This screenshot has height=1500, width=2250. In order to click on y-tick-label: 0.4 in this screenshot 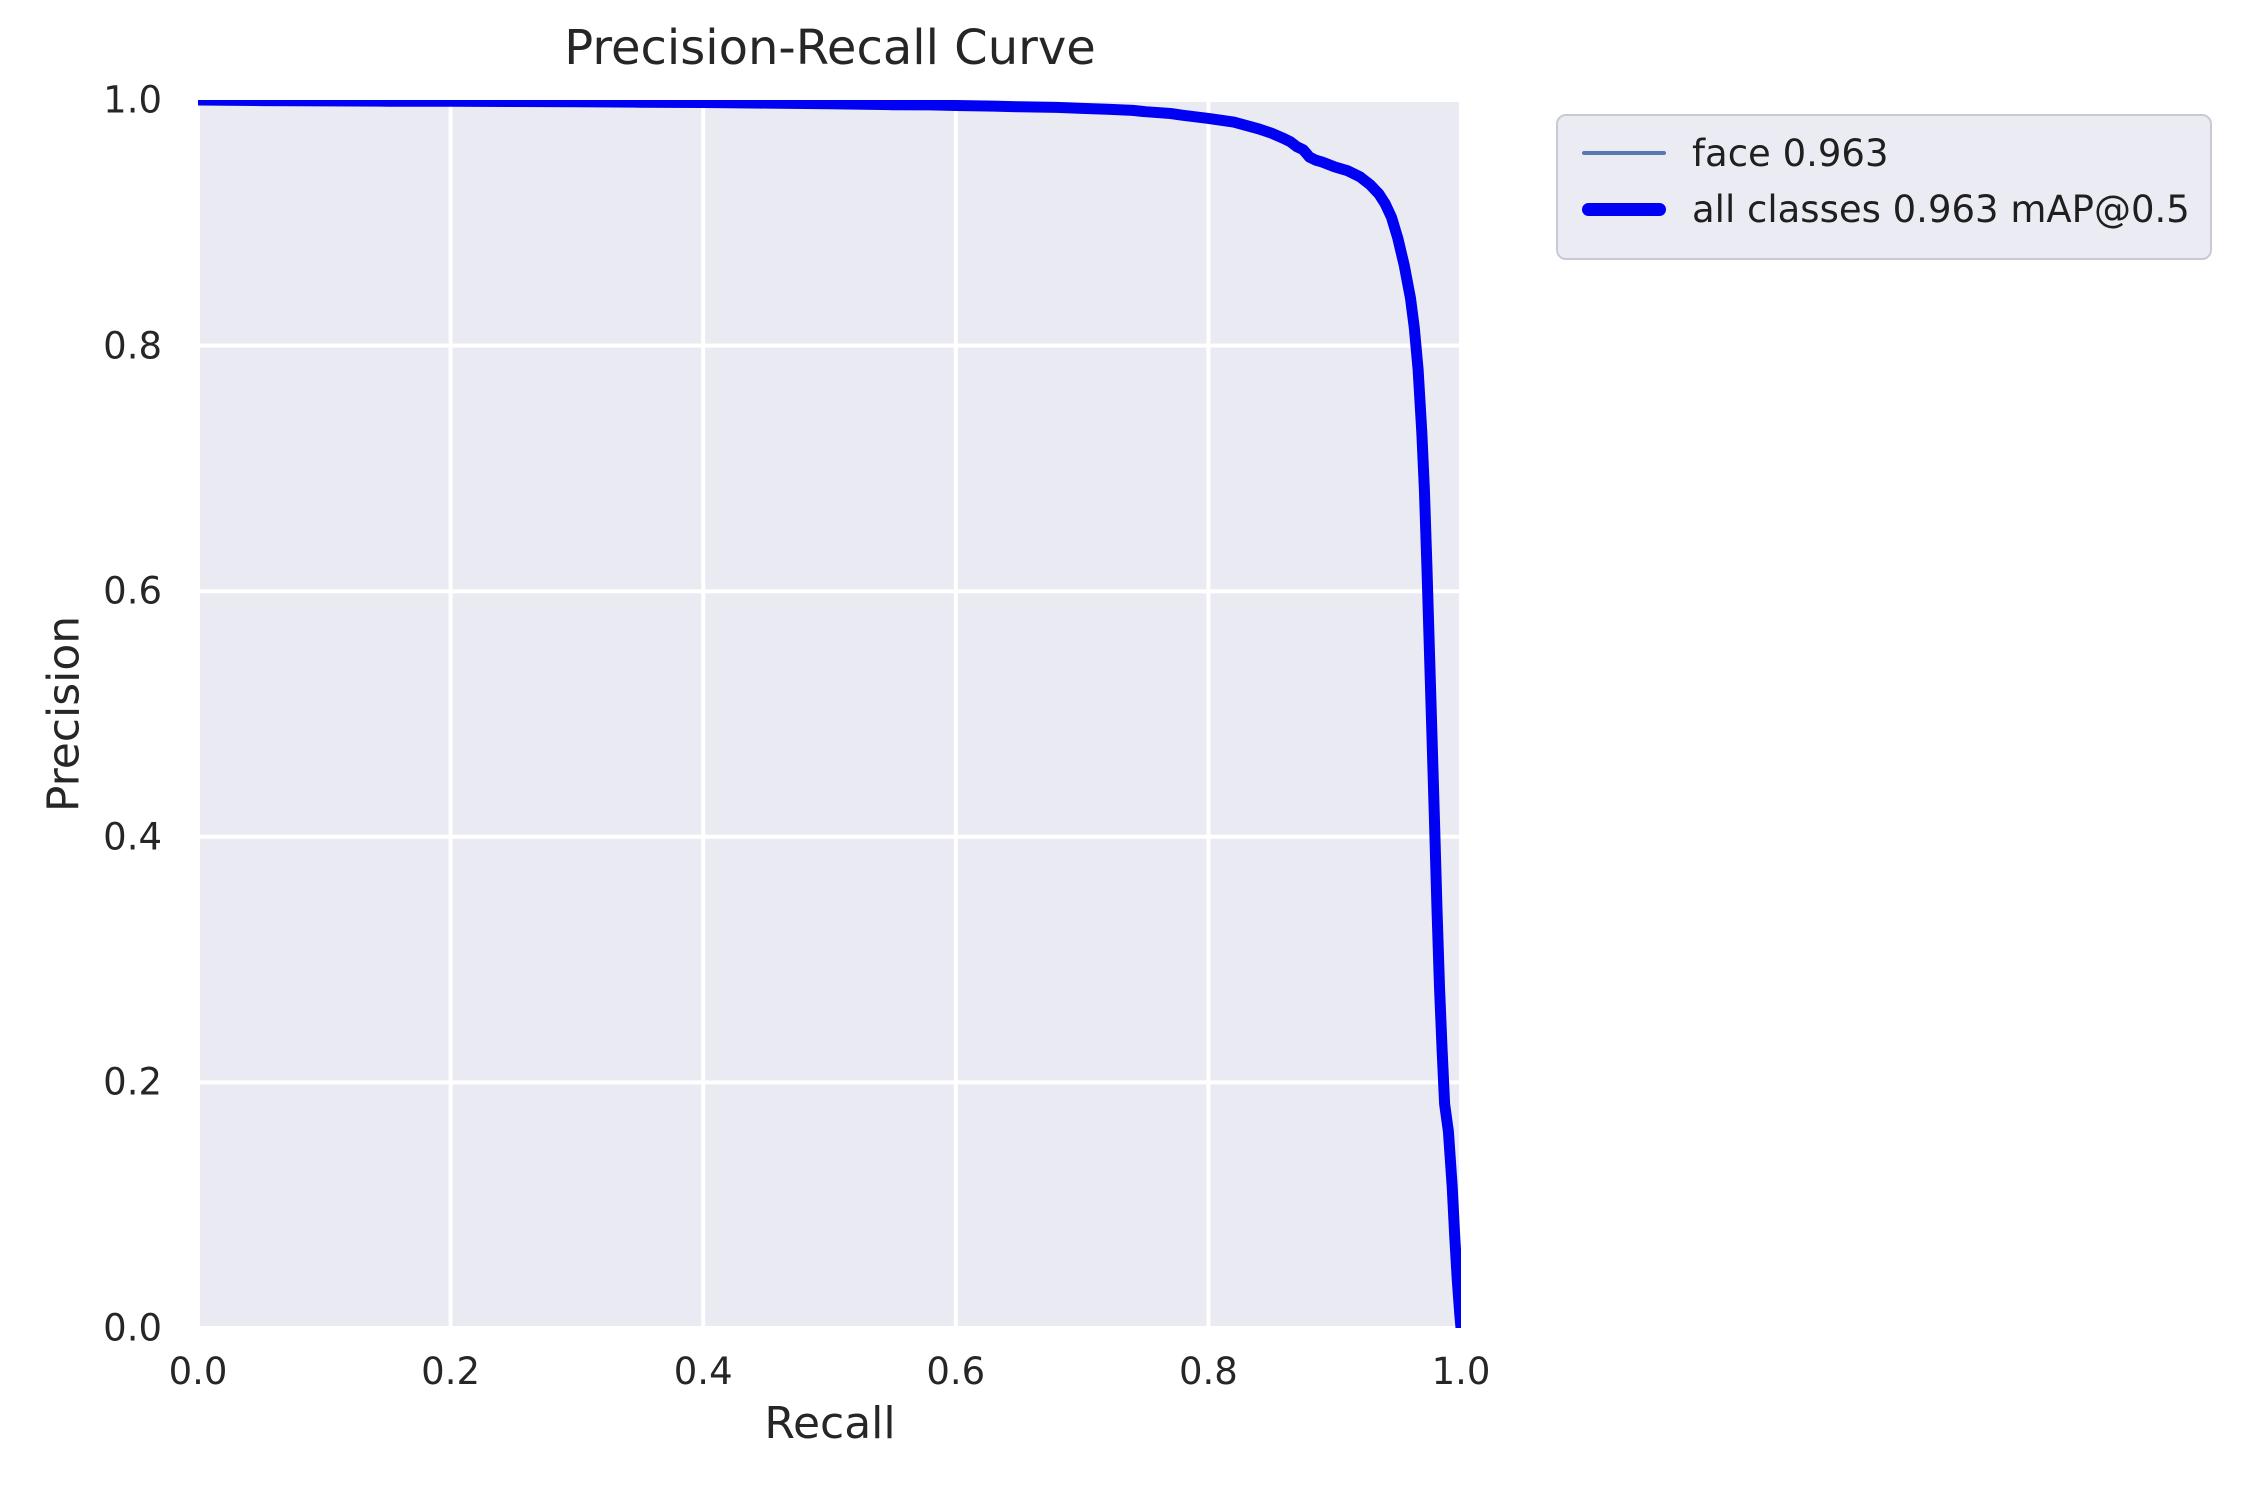, I will do `click(132, 837)`.